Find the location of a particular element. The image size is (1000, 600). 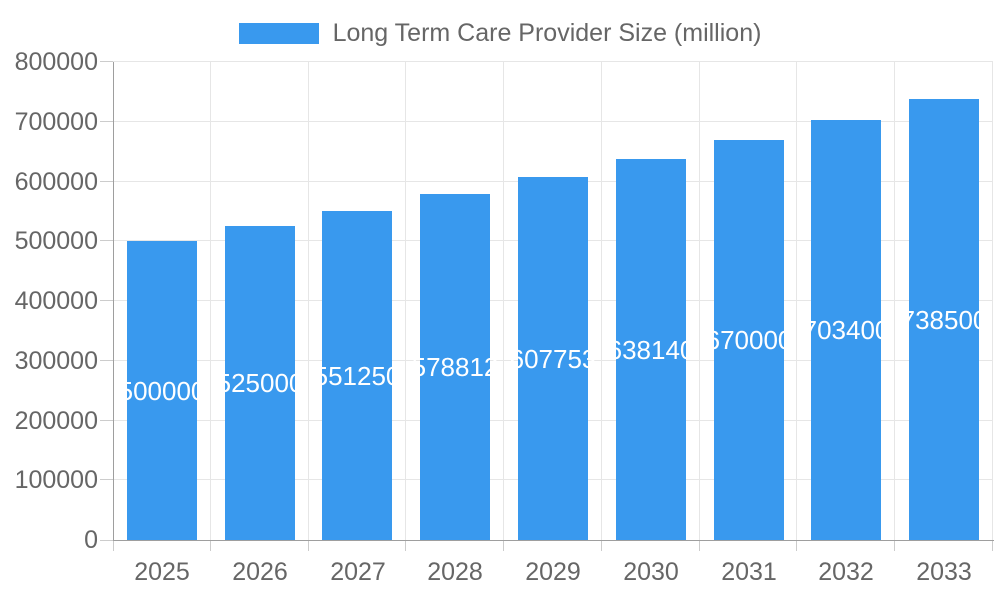

legend-label: Long Term Care Provider Size (million) is located at coordinates (547, 32).